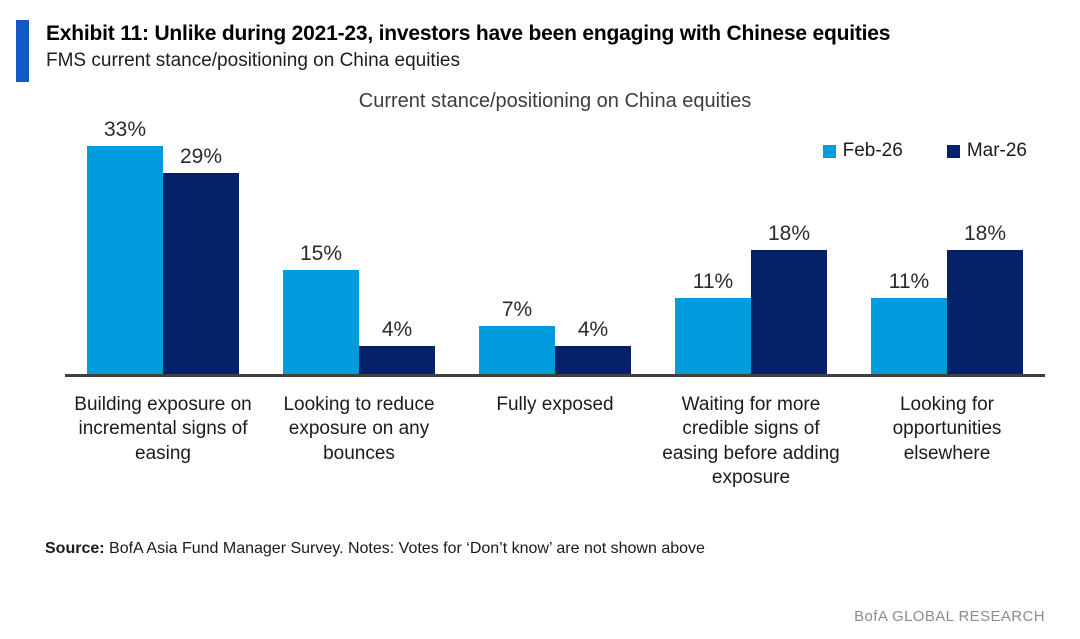  I want to click on bar-column: 33%, so click(125, 246).